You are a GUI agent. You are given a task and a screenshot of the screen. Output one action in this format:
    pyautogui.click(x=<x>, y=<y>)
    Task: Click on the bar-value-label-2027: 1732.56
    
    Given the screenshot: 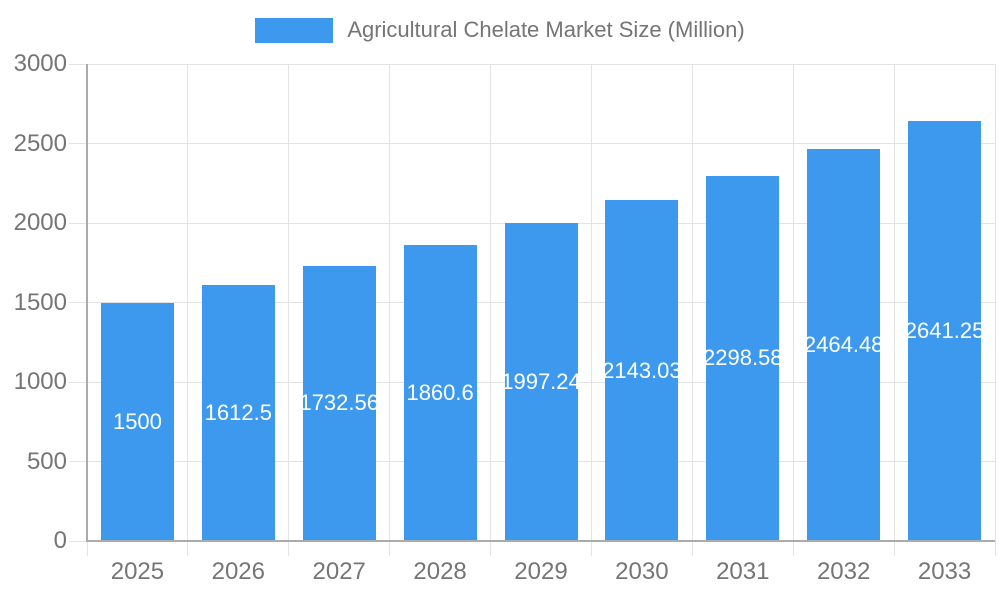 What is the action you would take?
    pyautogui.click(x=339, y=403)
    